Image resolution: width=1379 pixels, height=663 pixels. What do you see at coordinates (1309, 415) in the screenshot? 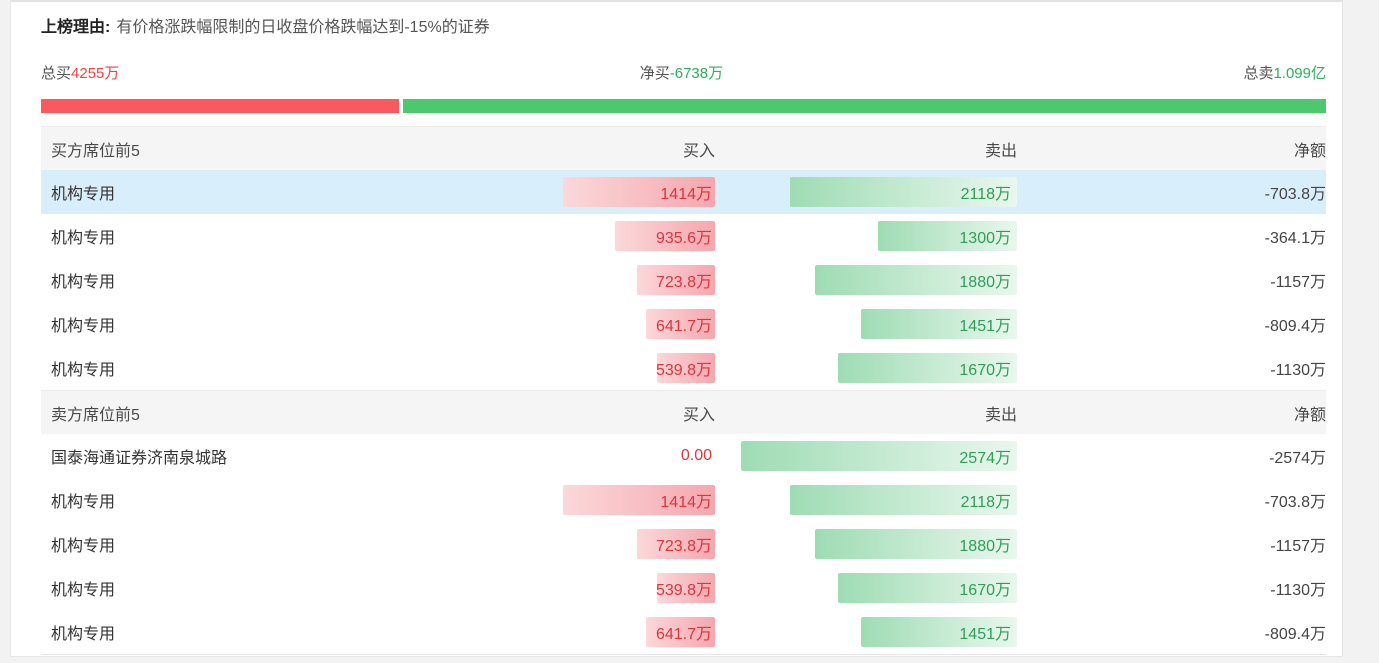
I see `column-header-net: 净额` at bounding box center [1309, 415].